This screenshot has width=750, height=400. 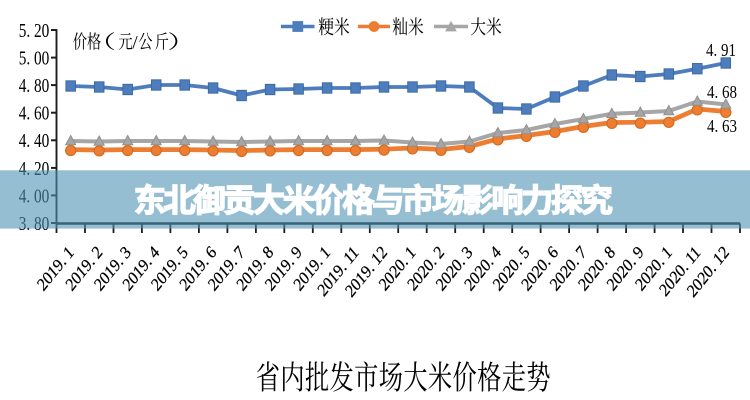 What do you see at coordinates (34, 114) in the screenshot?
I see `svg-text: 4. 60` at bounding box center [34, 114].